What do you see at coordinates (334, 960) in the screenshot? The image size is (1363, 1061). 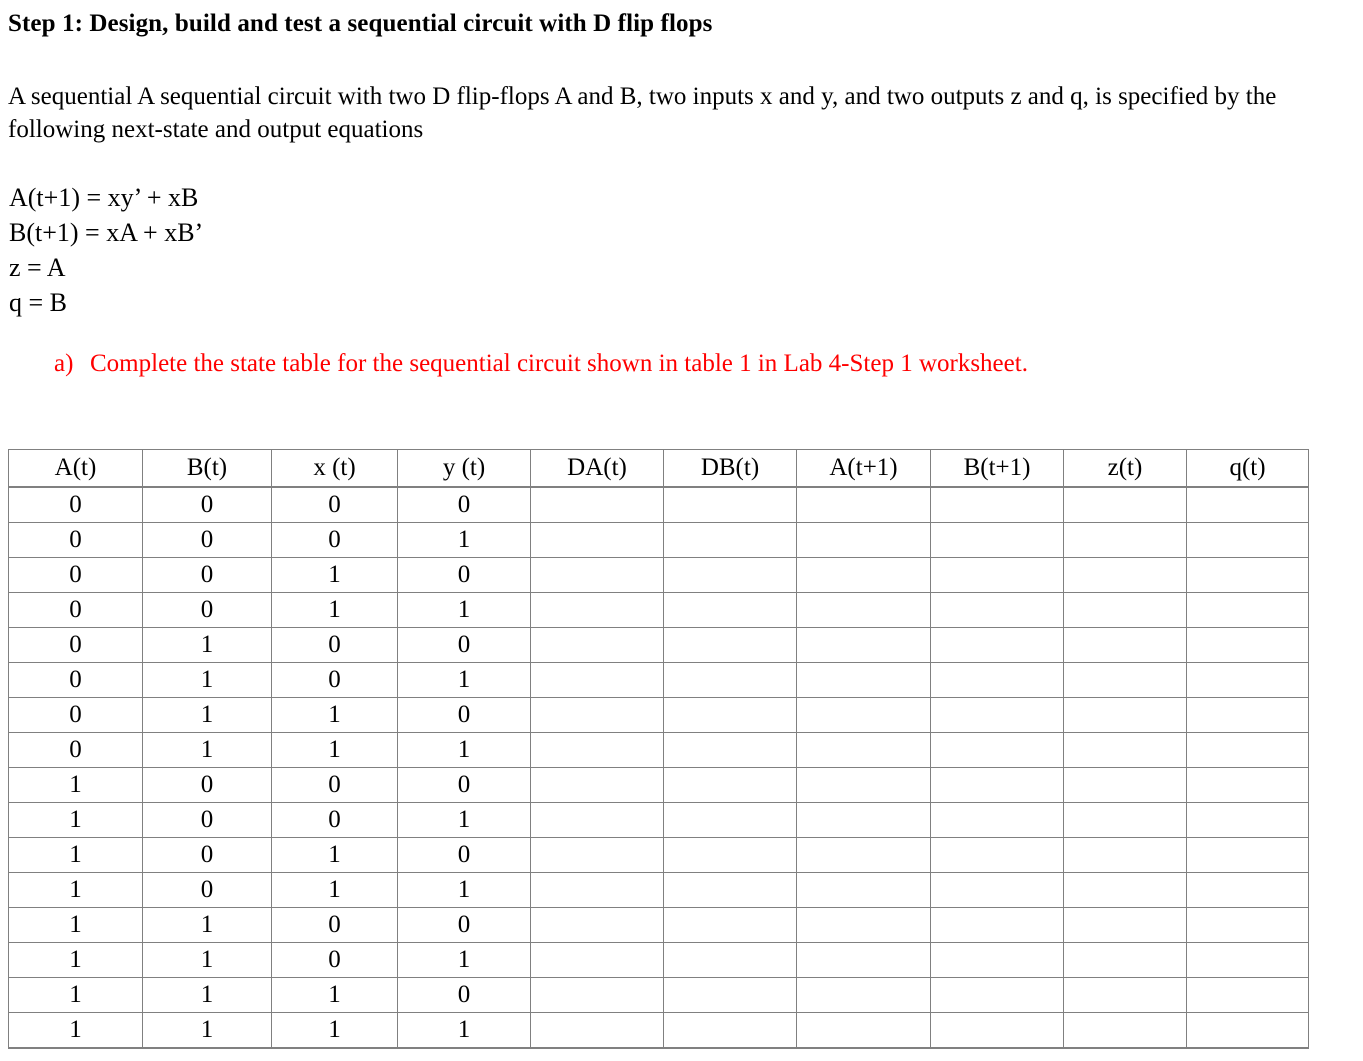 I see `table-cell: 0` at bounding box center [334, 960].